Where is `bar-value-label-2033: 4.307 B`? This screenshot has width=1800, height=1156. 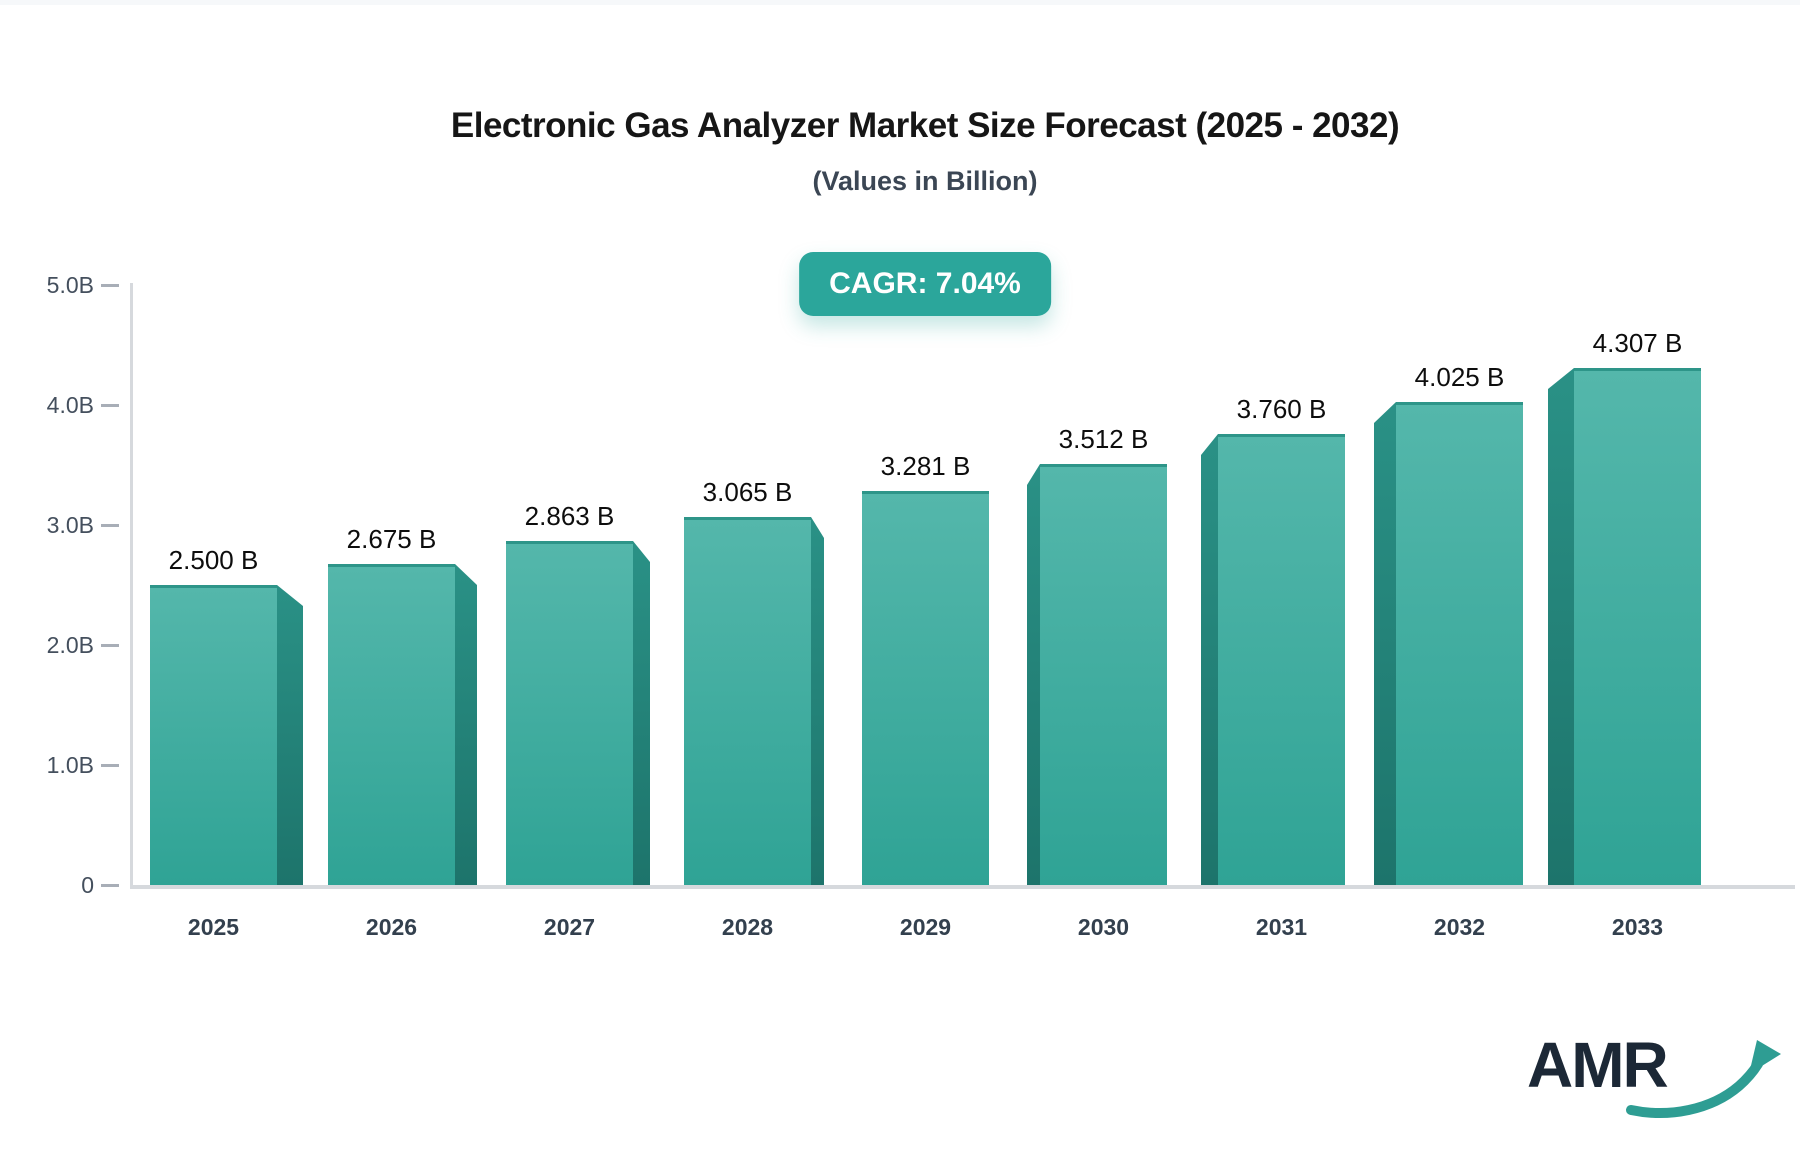
bar-value-label-2033: 4.307 B is located at coordinates (1637, 343).